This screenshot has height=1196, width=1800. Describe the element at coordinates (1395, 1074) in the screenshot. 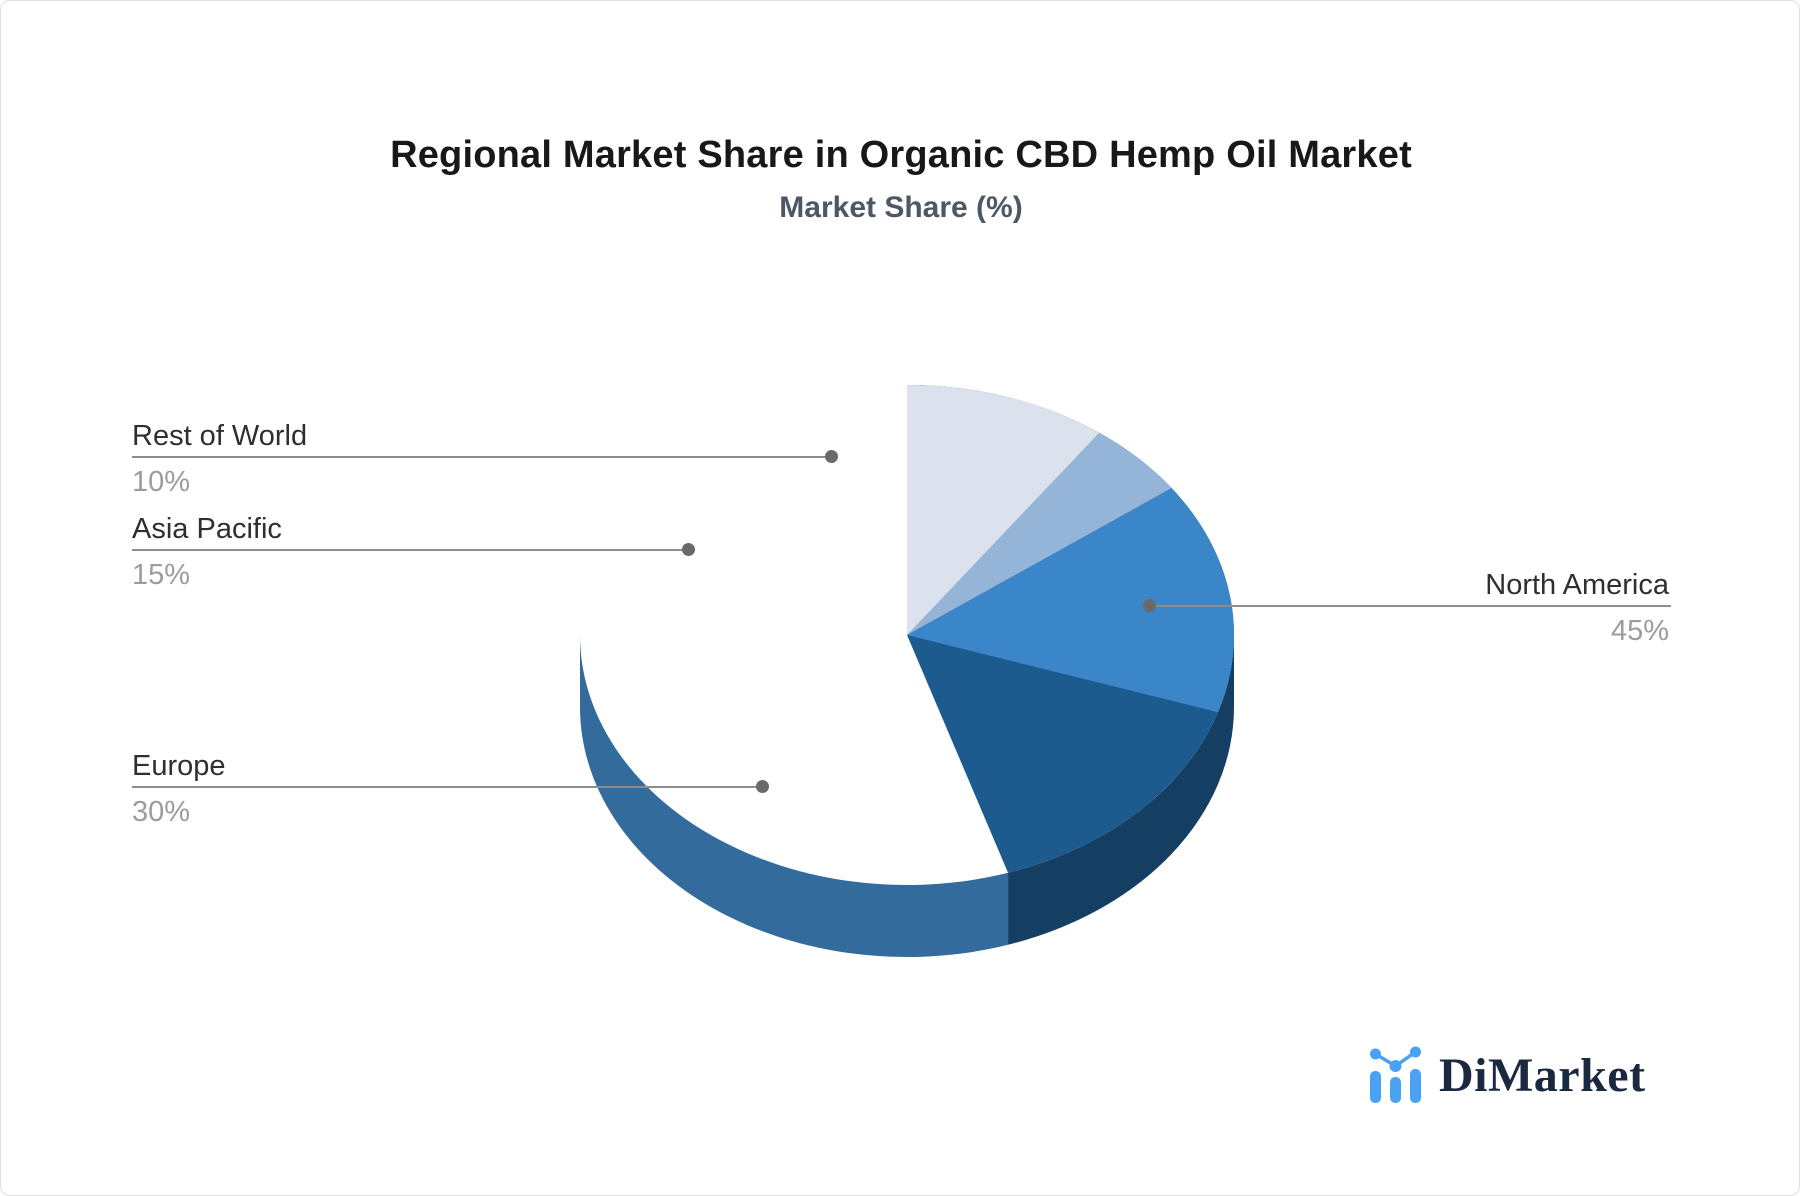

I see `bar-chart-trendline-icon` at that location.